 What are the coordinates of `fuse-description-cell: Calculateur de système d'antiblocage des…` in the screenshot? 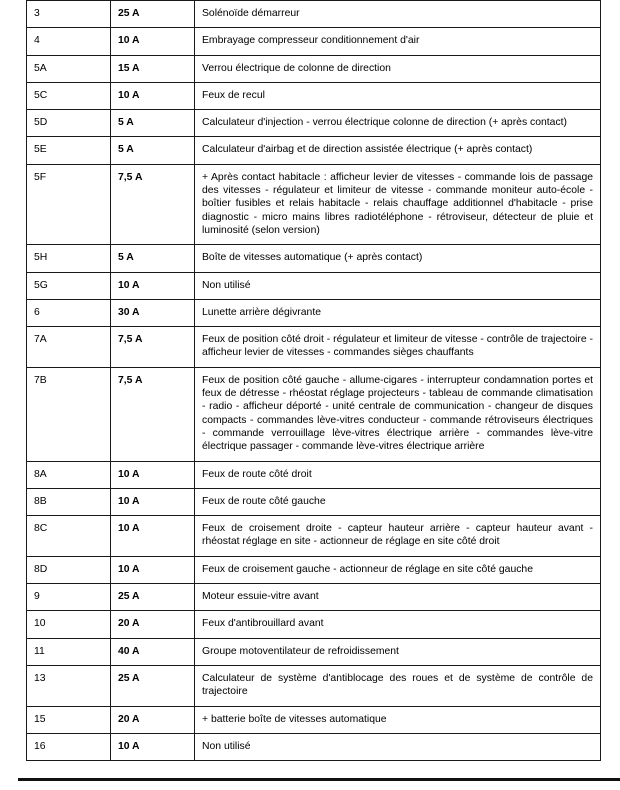 It's located at (397, 685).